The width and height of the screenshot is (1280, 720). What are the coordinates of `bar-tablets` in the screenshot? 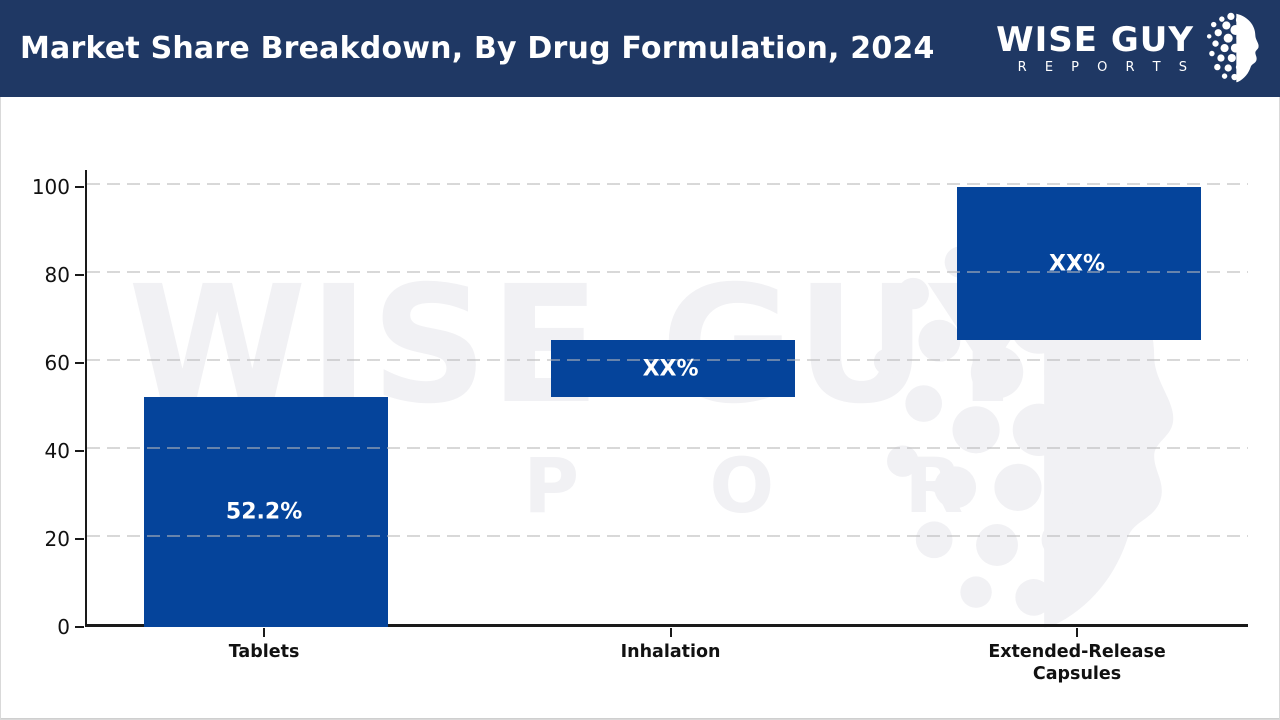 It's located at (266, 512).